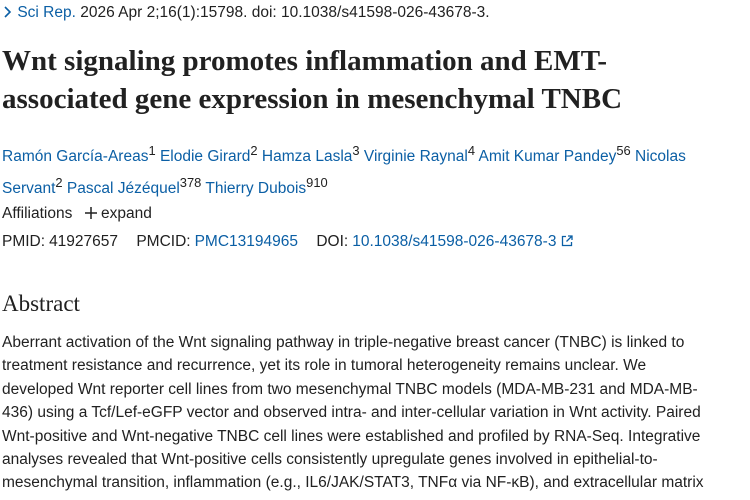  What do you see at coordinates (46, 12) in the screenshot?
I see `journal-link: Sci Rep.` at bounding box center [46, 12].